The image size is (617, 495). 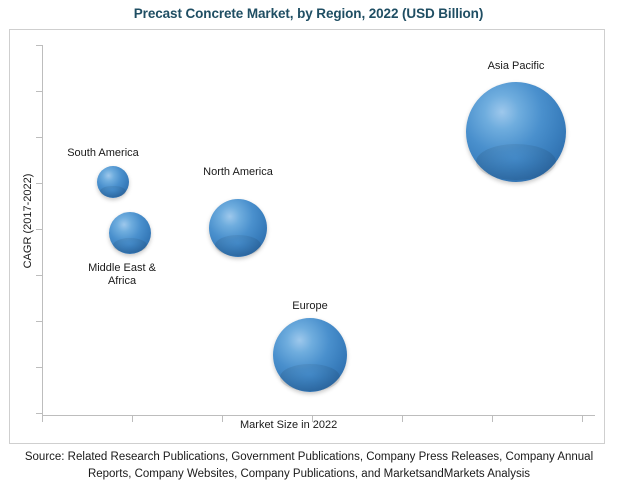 What do you see at coordinates (310, 306) in the screenshot?
I see `bubble-label-europe: Europe` at bounding box center [310, 306].